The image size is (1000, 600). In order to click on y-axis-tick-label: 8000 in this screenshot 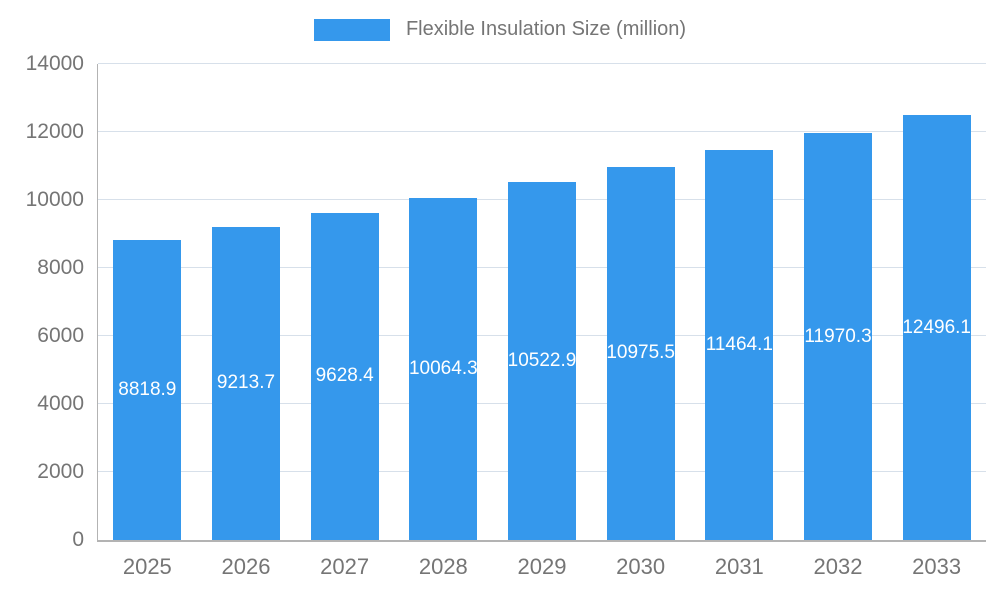, I will do `click(60, 267)`.